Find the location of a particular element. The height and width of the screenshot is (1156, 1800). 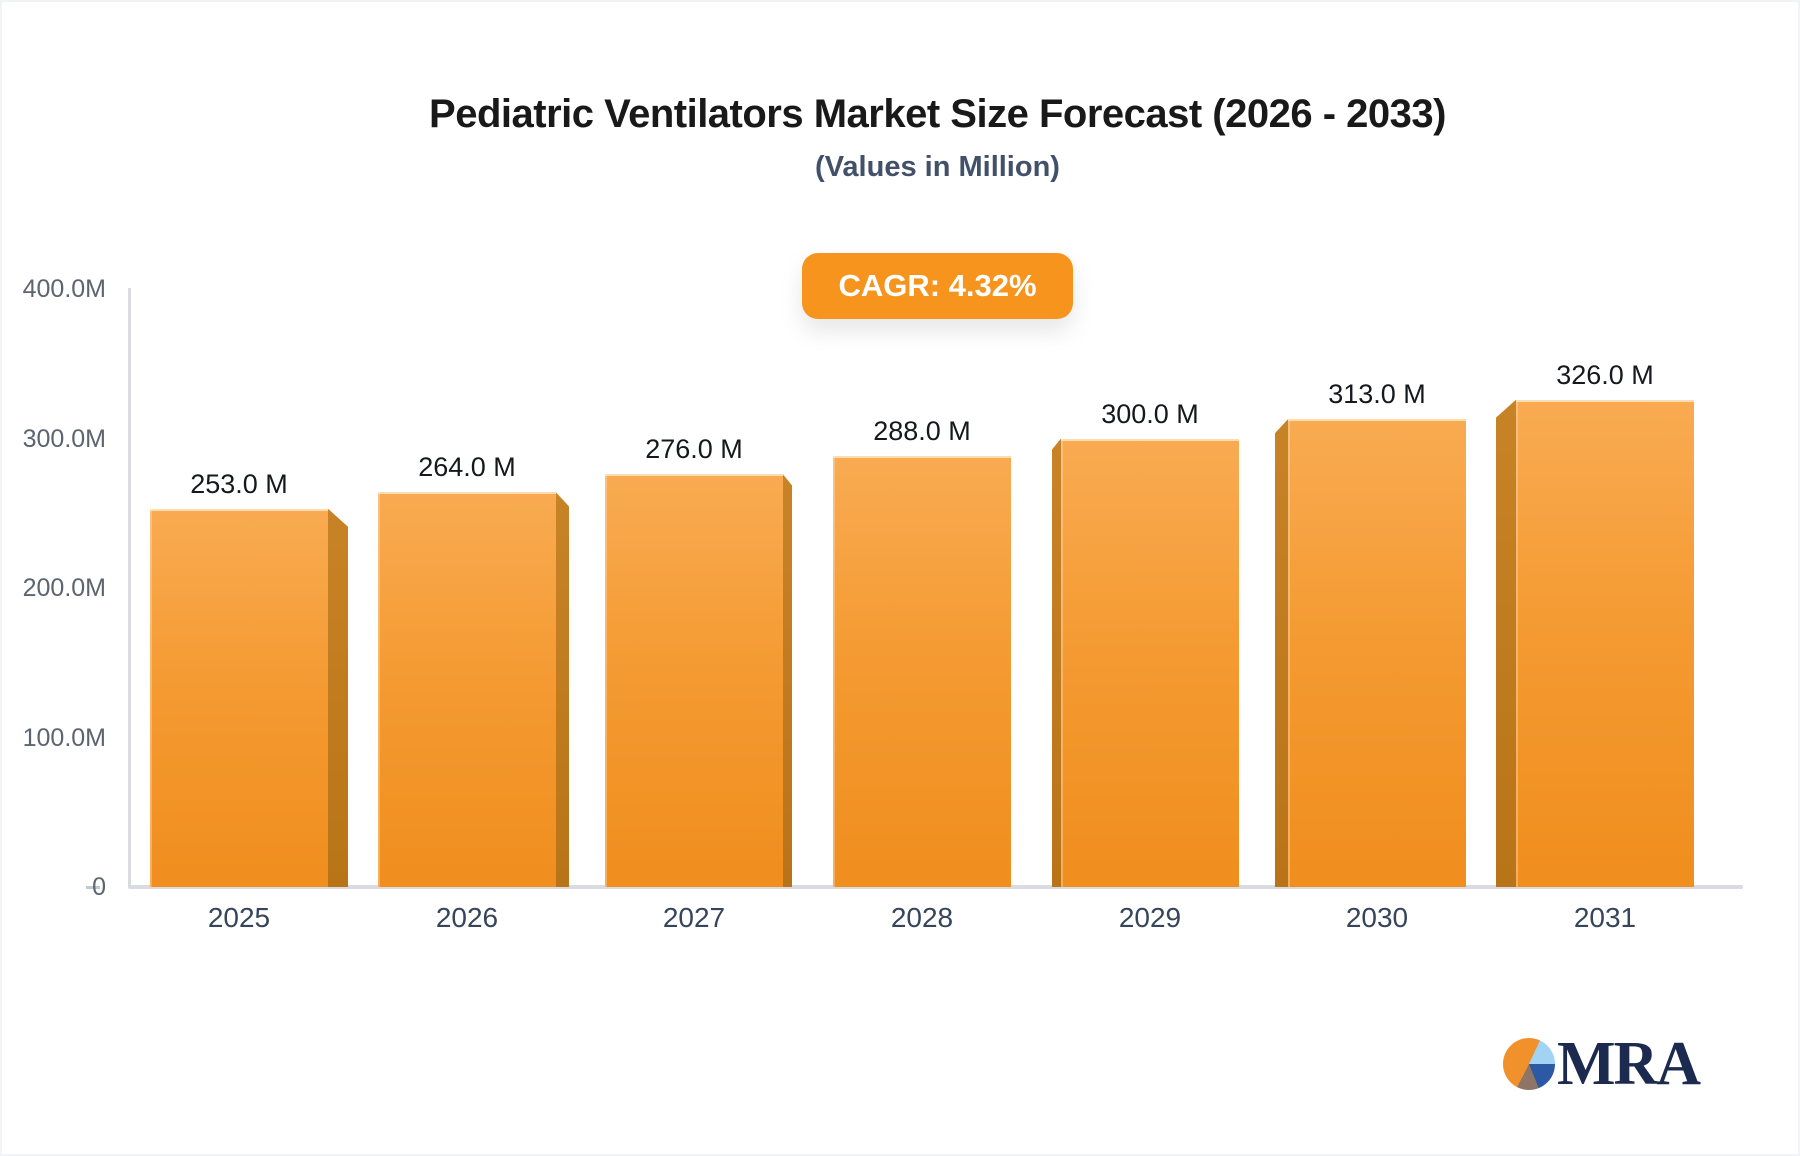

x-axis-category-label: 2030 is located at coordinates (1377, 917).